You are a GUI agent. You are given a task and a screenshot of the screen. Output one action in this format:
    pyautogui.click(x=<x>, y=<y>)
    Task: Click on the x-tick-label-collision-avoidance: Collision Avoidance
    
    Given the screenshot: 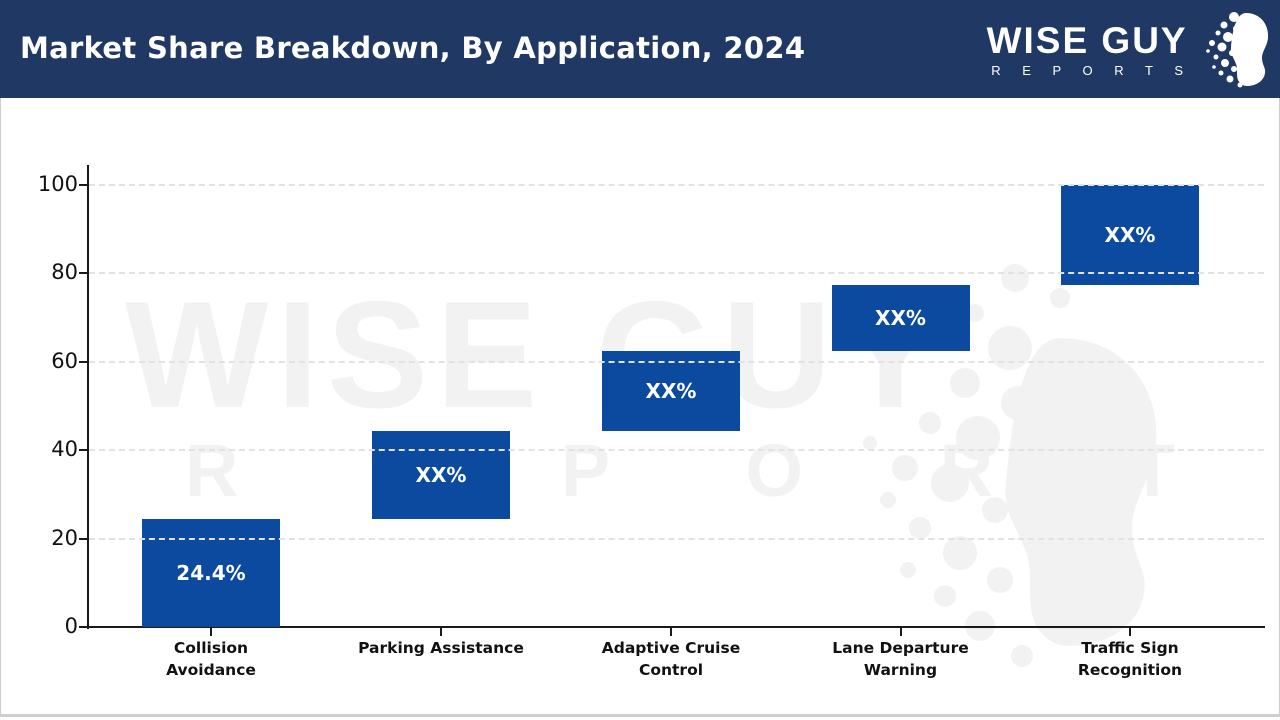 What is the action you would take?
    pyautogui.click(x=211, y=659)
    